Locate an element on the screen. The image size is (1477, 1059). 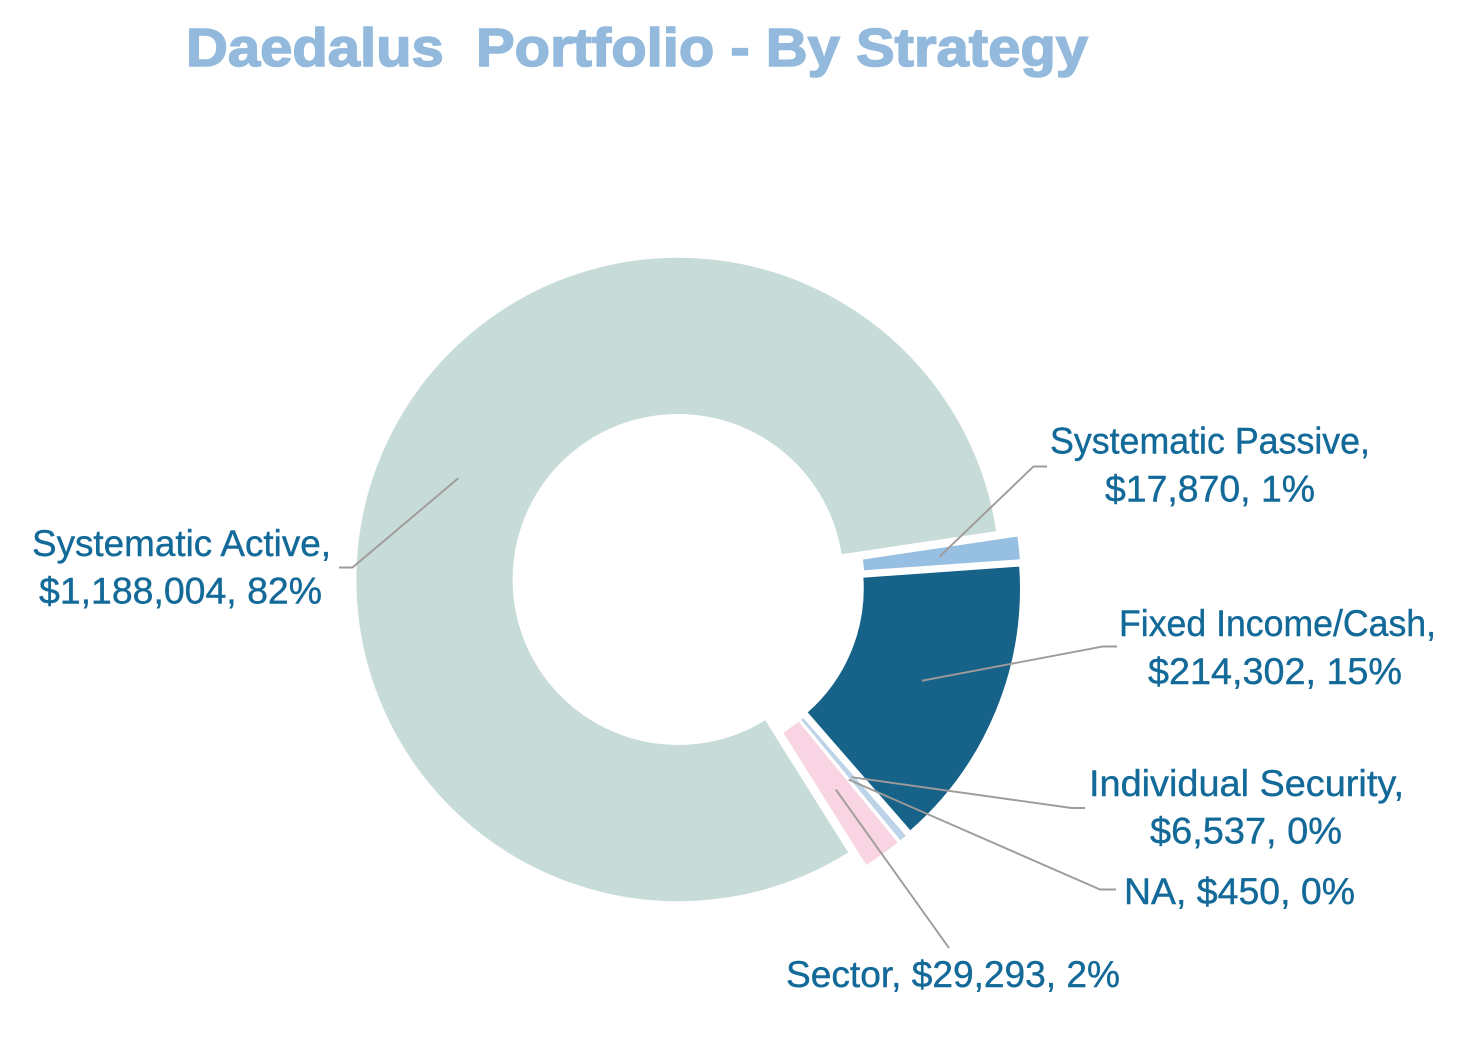
svg-text: $6,537, 0% is located at coordinates (1246, 831).